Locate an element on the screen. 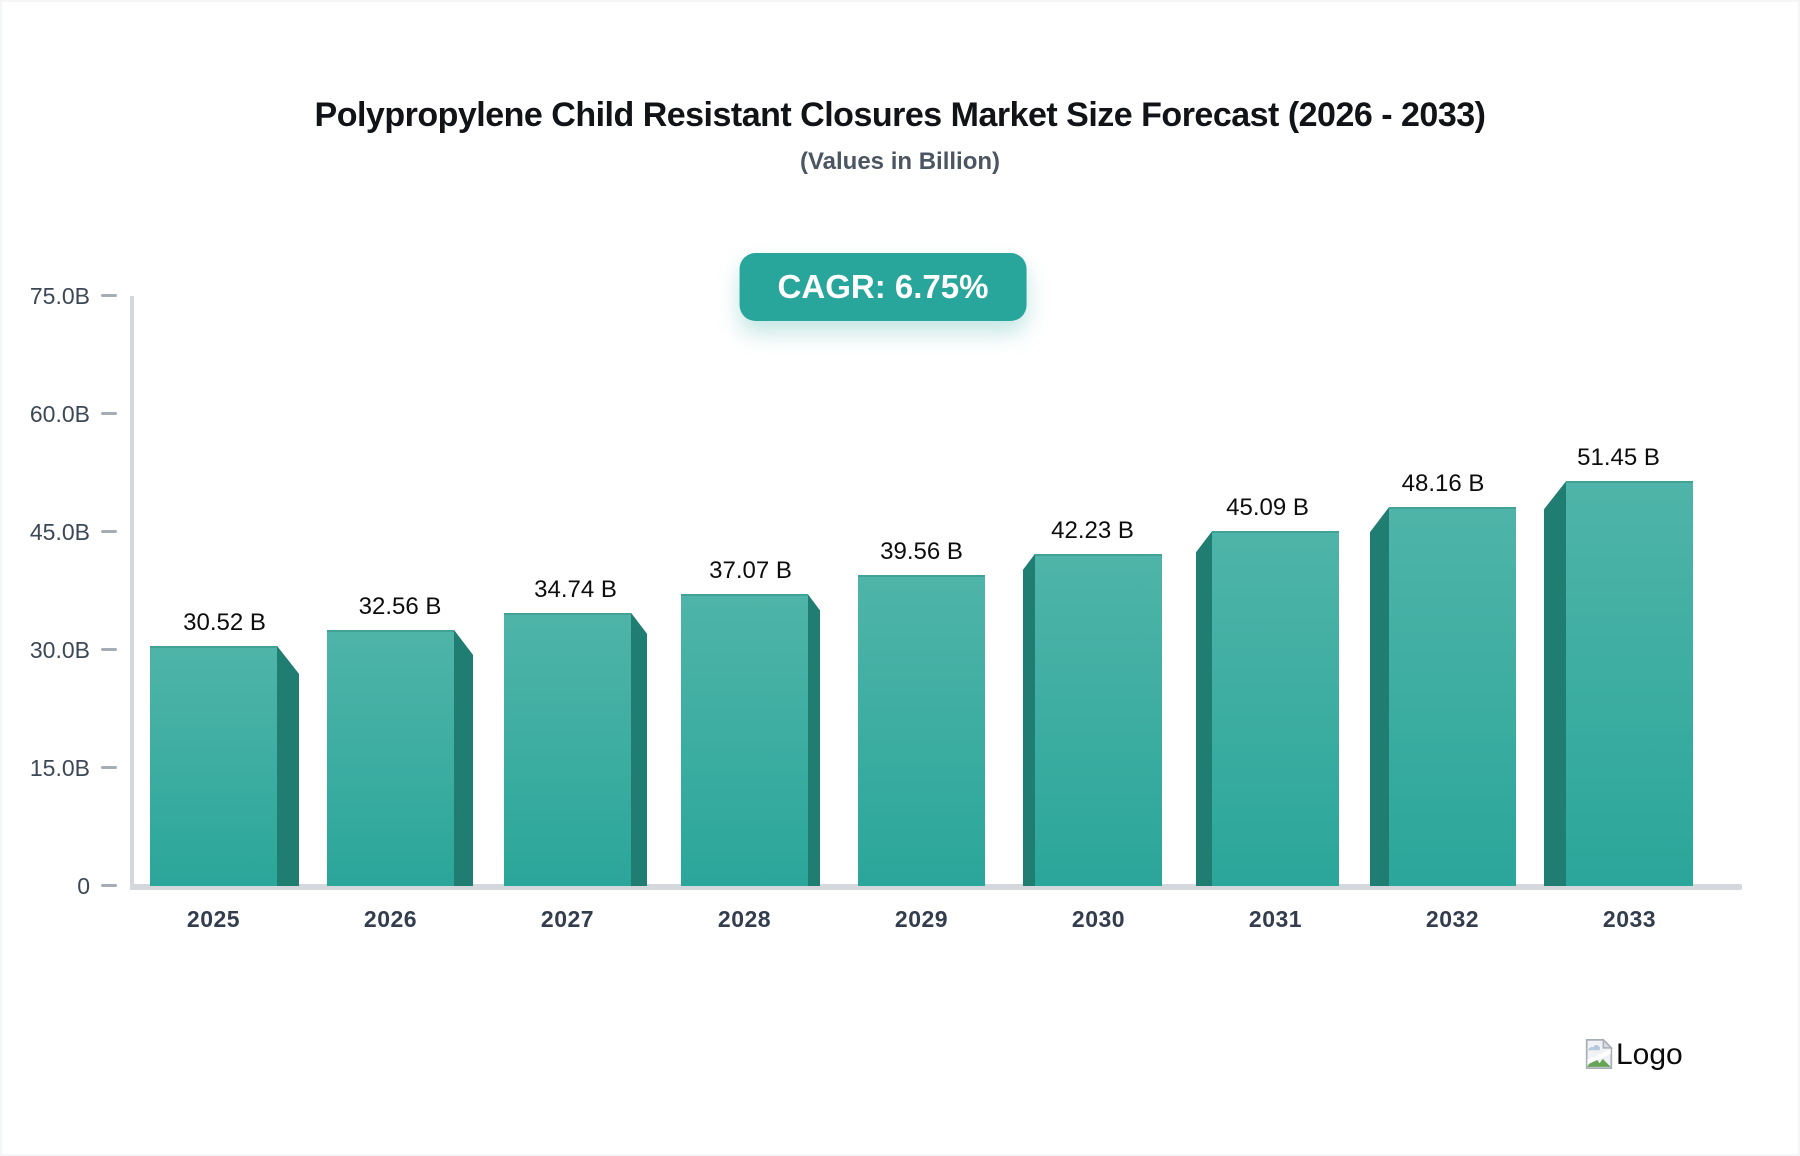  bar-value-label: 45.09 B is located at coordinates (1267, 508).